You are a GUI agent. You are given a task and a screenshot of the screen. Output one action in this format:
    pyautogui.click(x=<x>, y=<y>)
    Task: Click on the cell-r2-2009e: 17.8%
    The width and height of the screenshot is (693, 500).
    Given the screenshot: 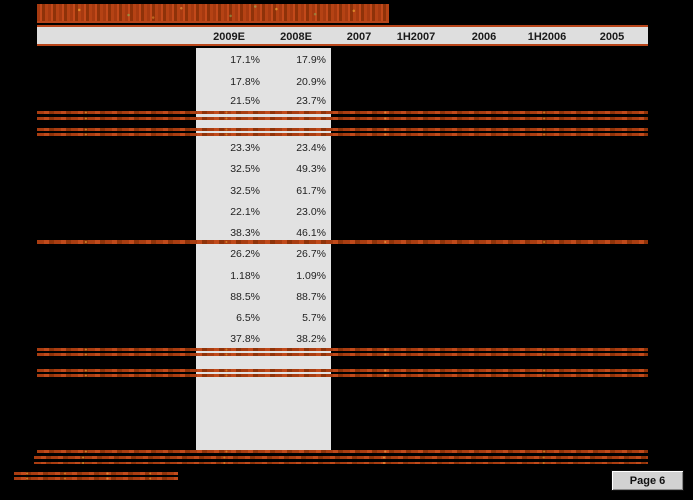 What is the action you would take?
    pyautogui.click(x=245, y=82)
    